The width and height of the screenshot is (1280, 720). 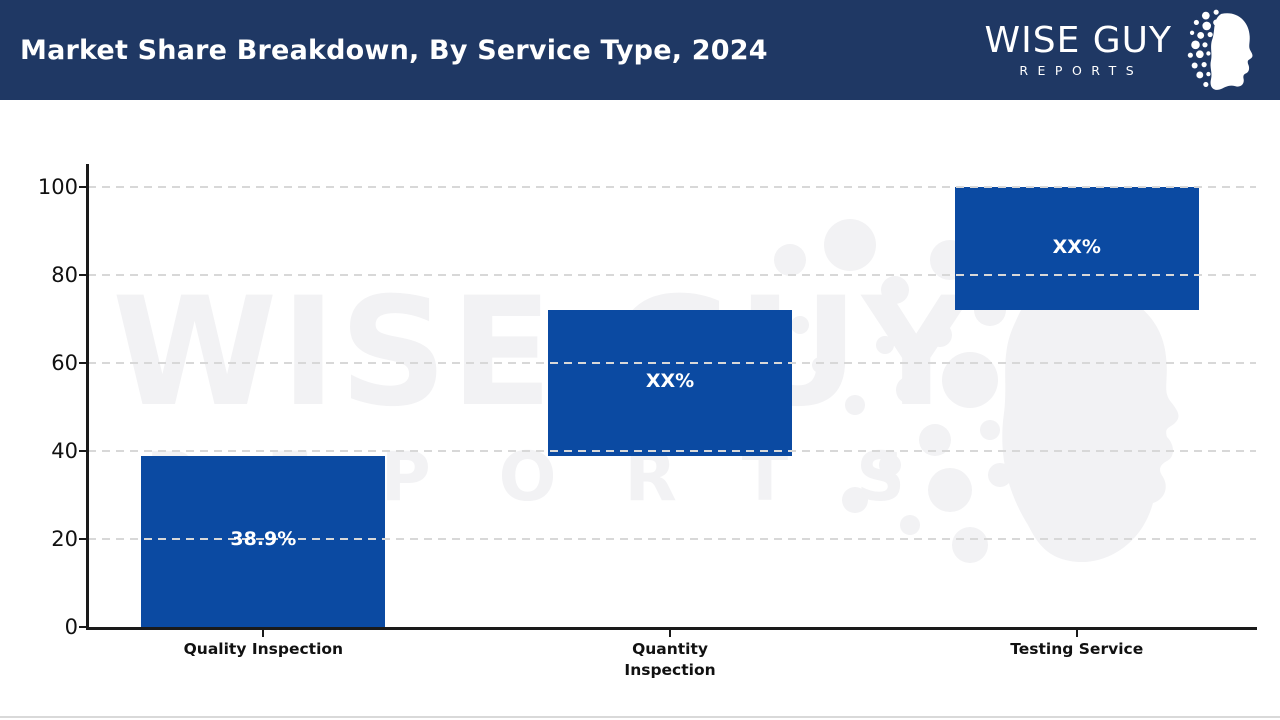 I want to click on y-tick-label: 80, so click(x=64, y=275).